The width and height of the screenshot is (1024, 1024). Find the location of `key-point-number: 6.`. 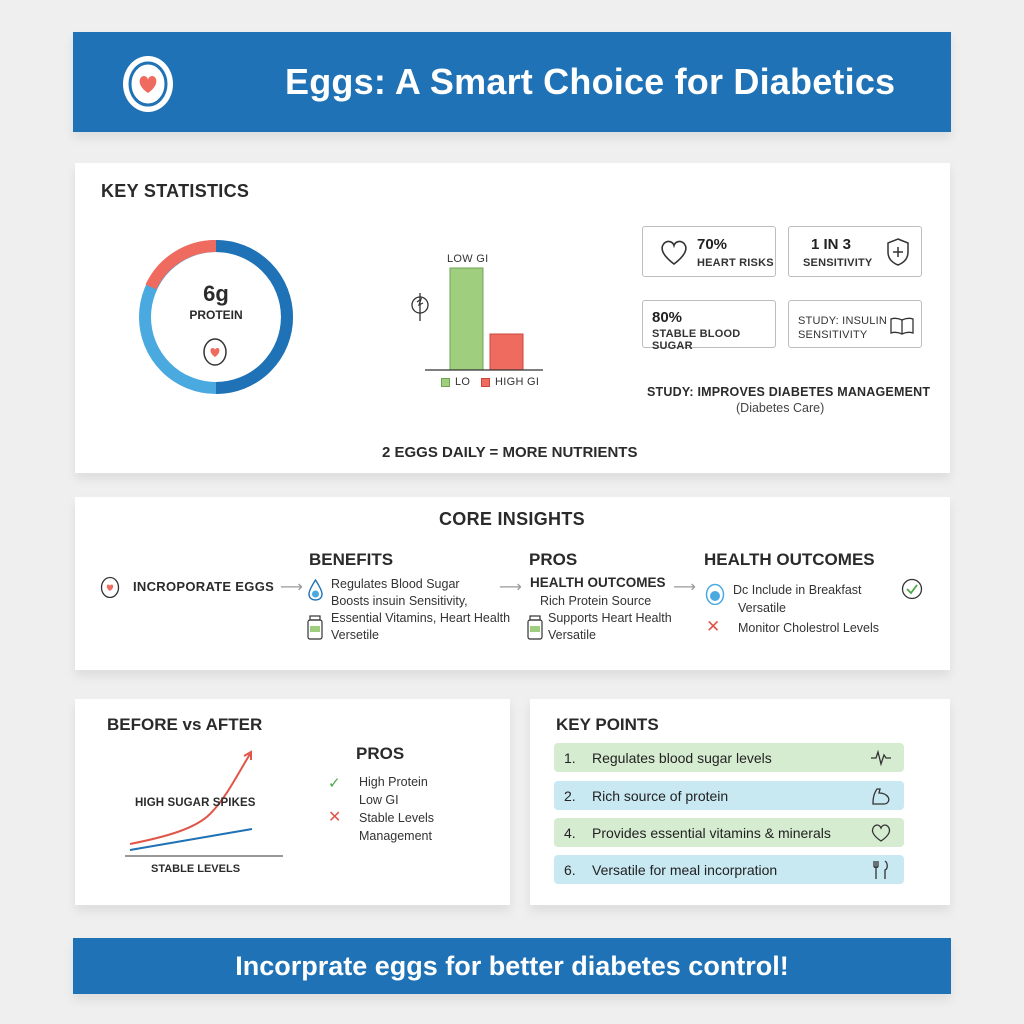

key-point-number: 6. is located at coordinates (570, 869).